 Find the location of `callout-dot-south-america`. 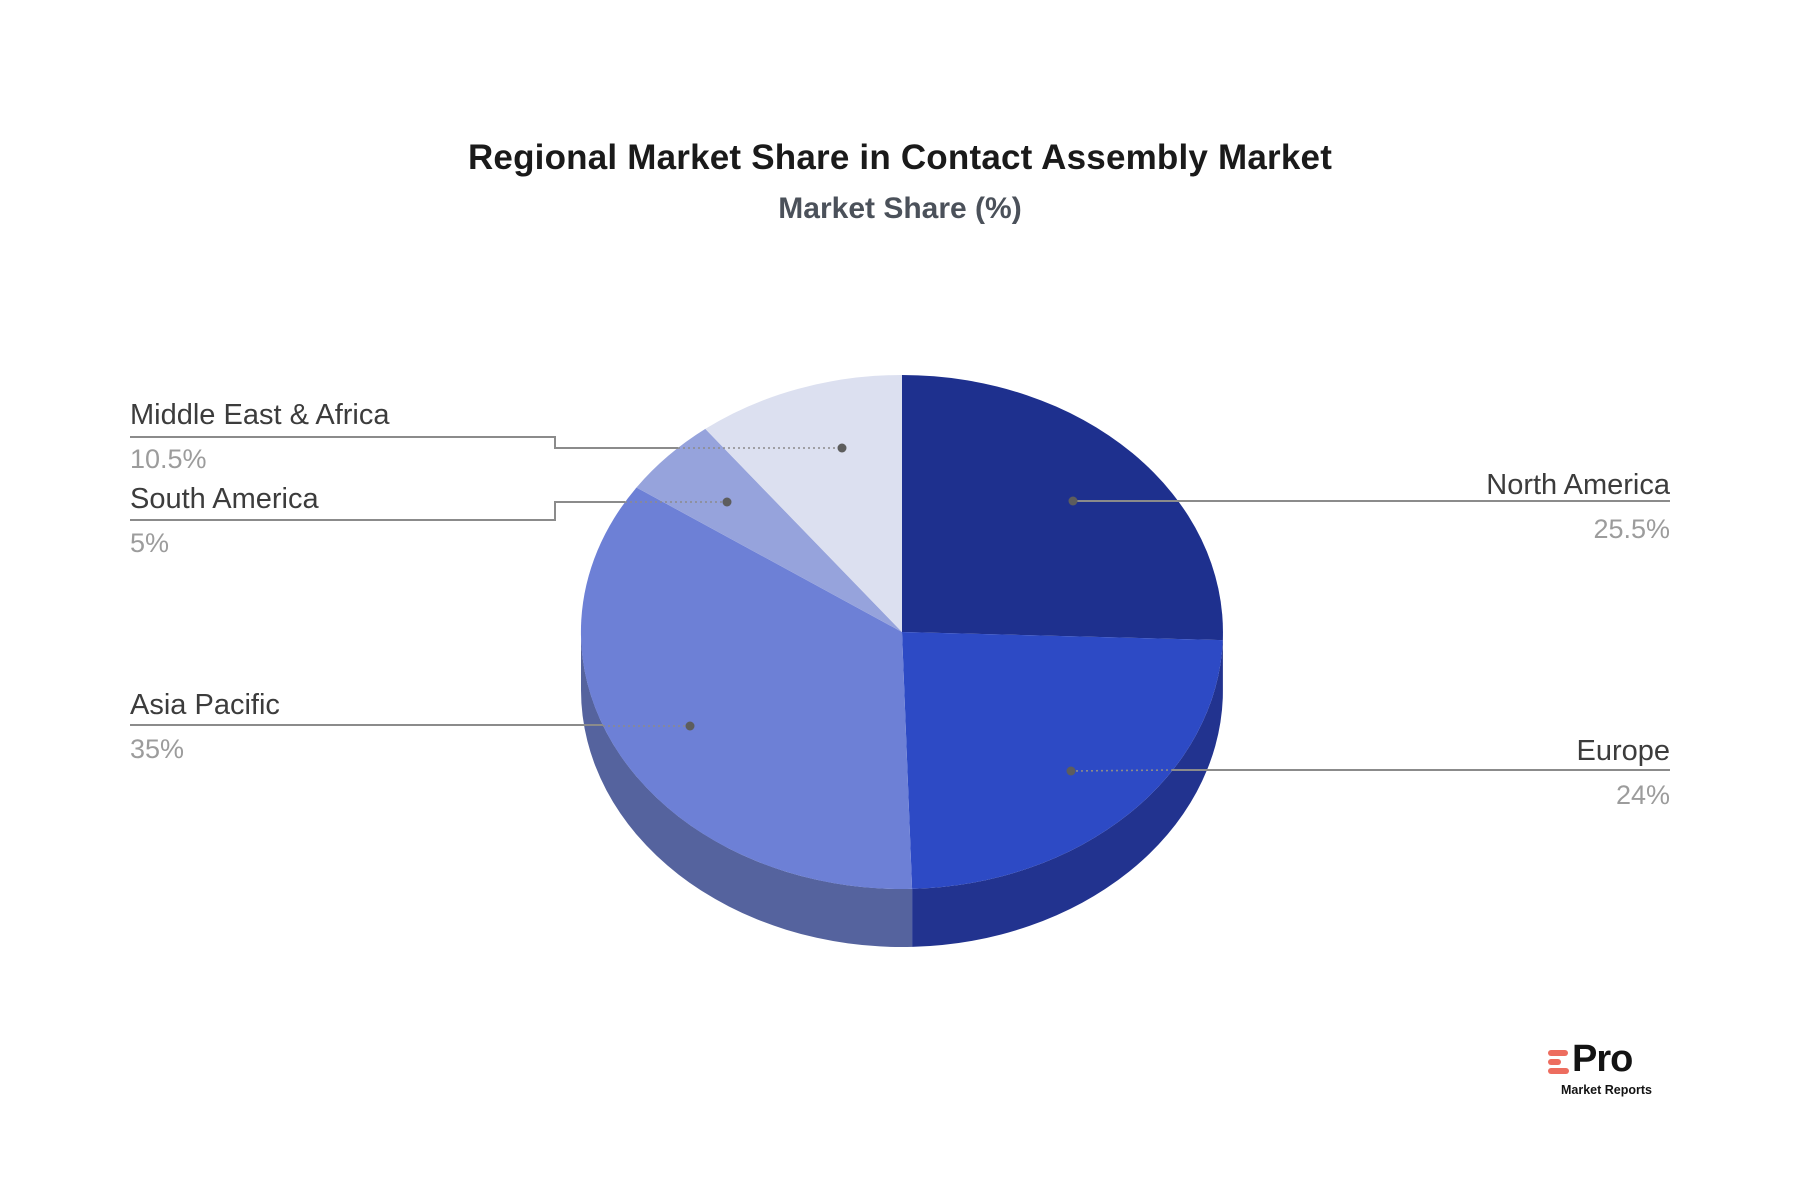

callout-dot-south-america is located at coordinates (727, 502).